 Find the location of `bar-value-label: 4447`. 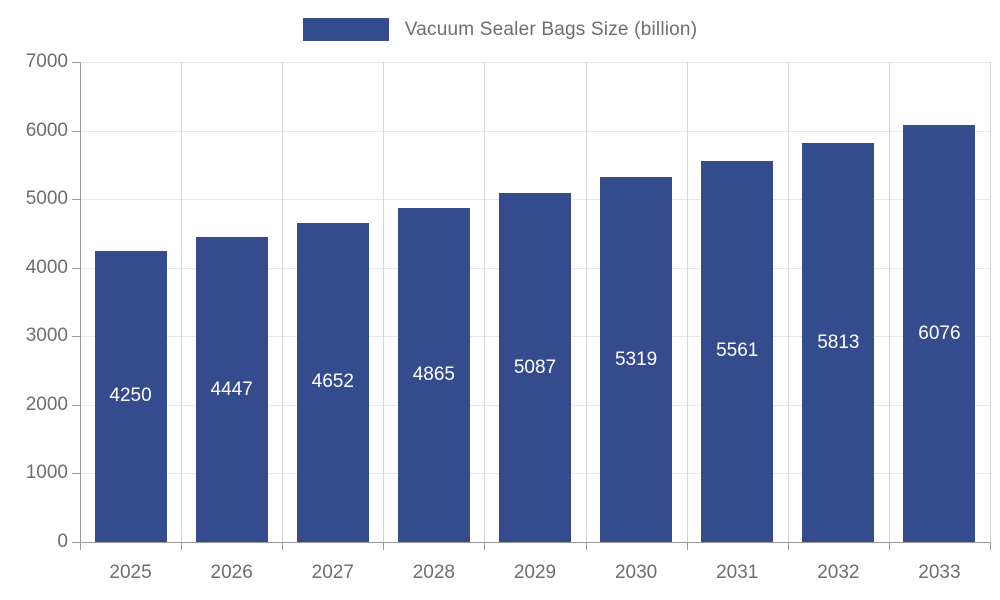

bar-value-label: 4447 is located at coordinates (231, 389).